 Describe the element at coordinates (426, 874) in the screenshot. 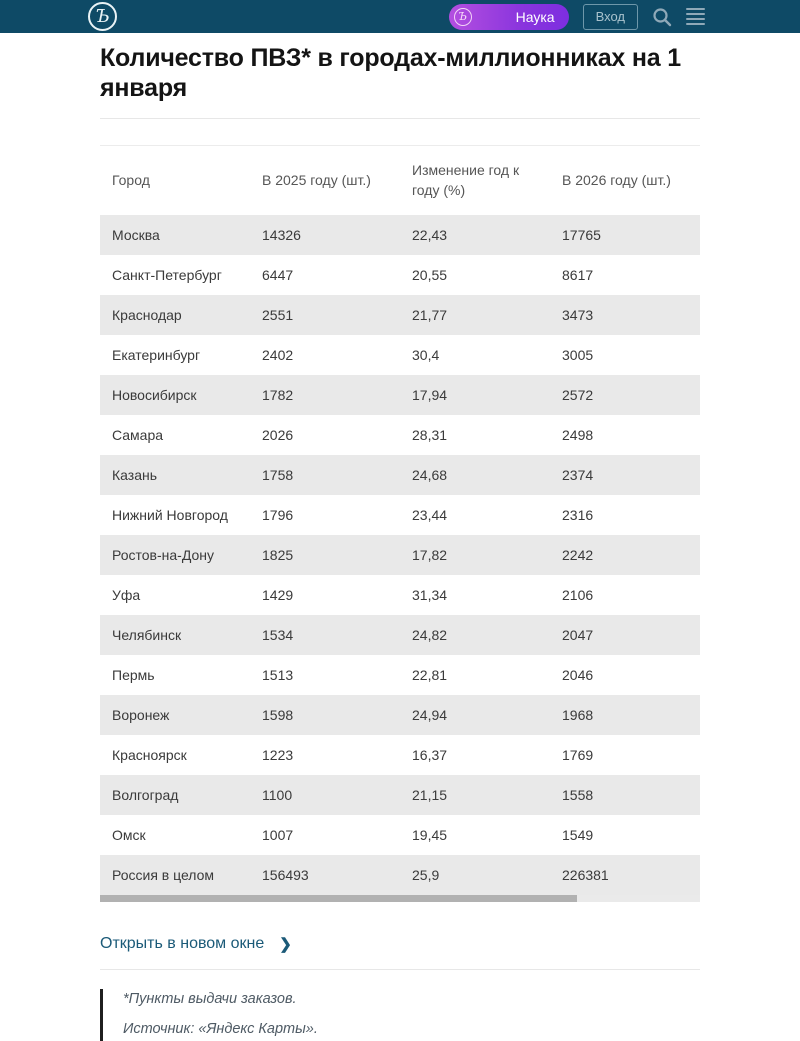

I see `cell-change: 25,9` at that location.